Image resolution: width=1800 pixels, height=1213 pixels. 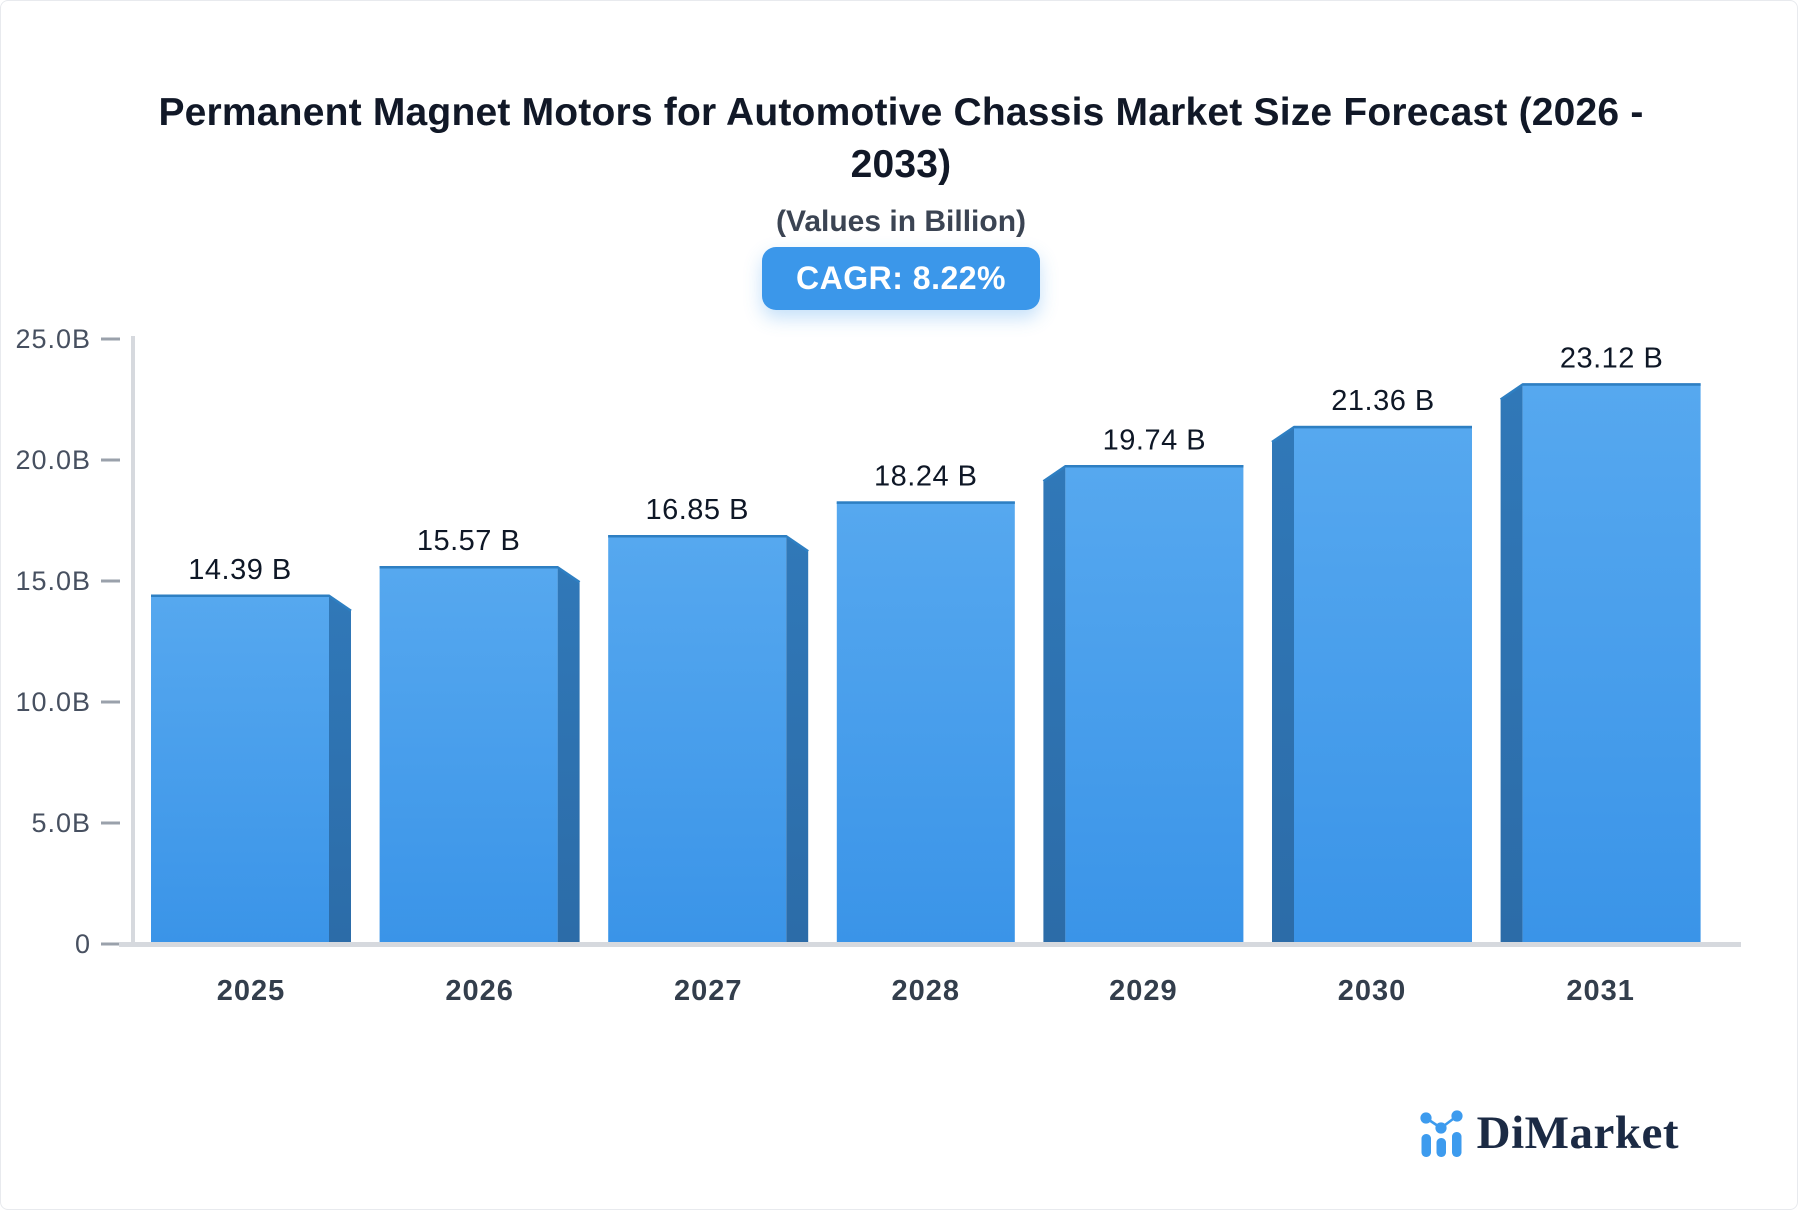 What do you see at coordinates (696, 510) in the screenshot?
I see `bar-value-label: 16.85 B` at bounding box center [696, 510].